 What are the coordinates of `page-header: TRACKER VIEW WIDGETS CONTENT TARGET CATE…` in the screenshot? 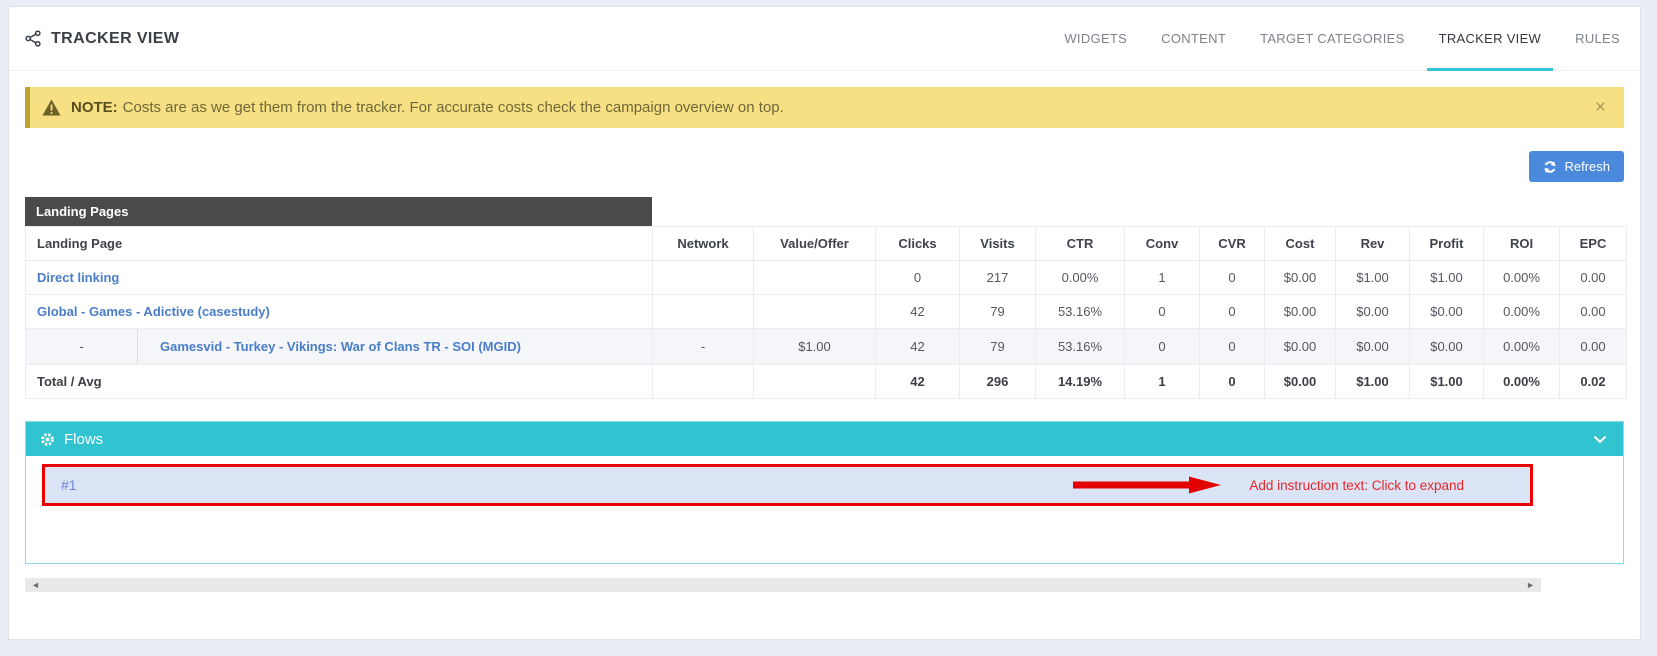 It's located at (824, 39).